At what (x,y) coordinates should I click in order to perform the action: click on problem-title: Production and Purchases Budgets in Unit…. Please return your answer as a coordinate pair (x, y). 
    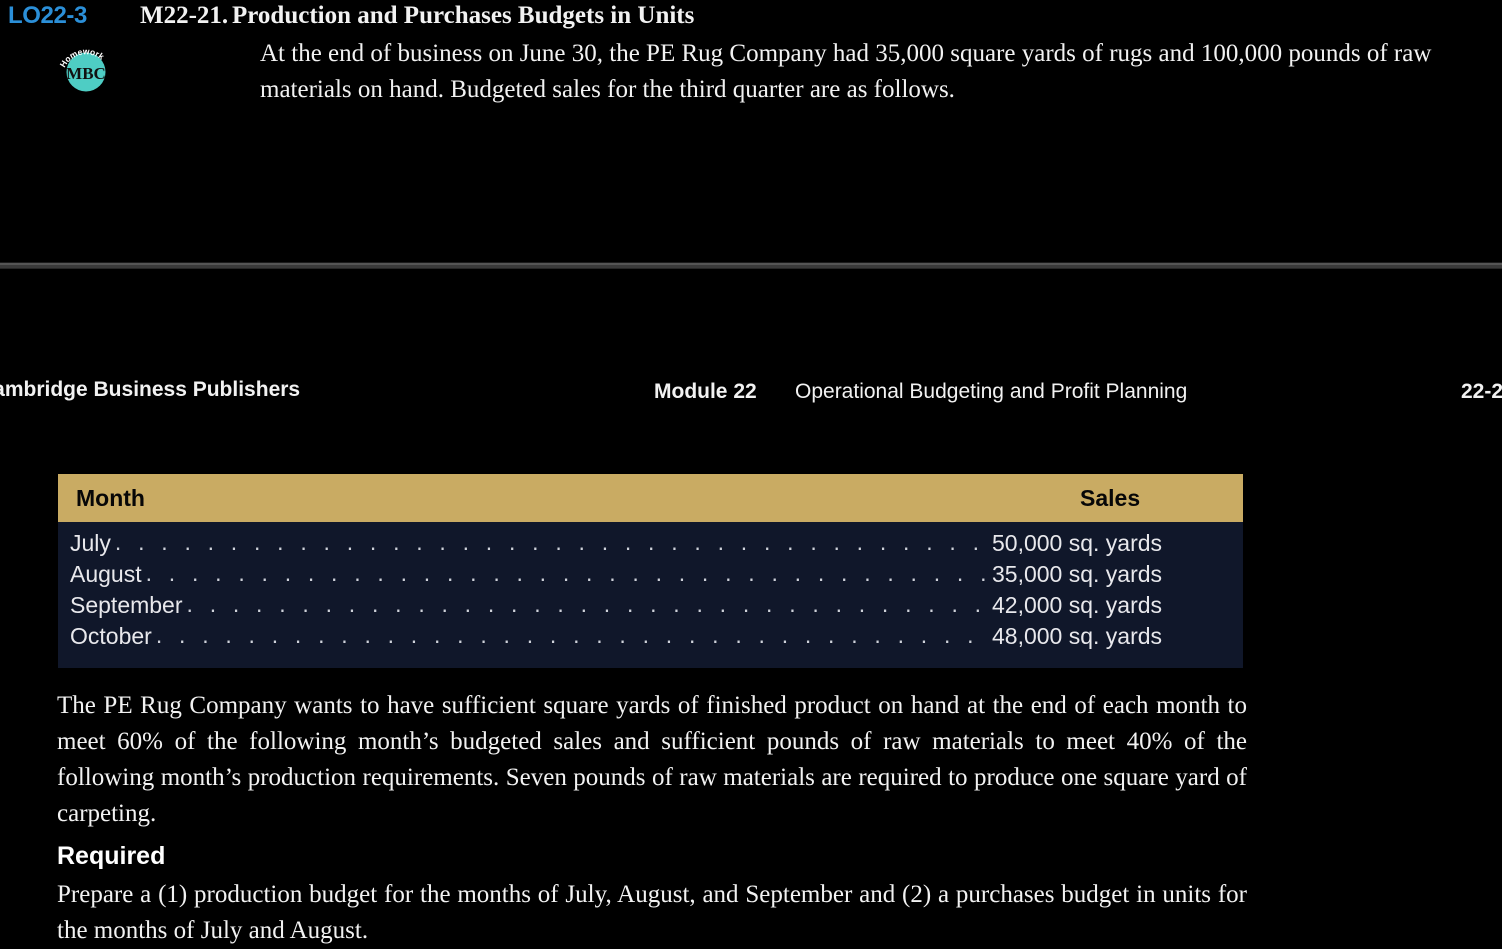
    Looking at the image, I should click on (463, 15).